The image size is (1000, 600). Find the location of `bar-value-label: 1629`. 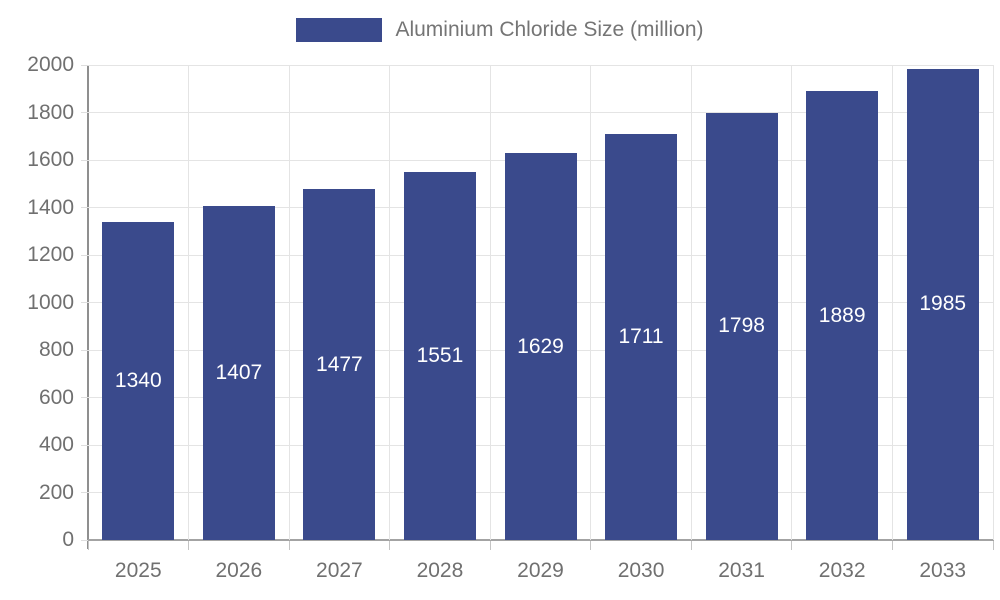

bar-value-label: 1629 is located at coordinates (540, 346).